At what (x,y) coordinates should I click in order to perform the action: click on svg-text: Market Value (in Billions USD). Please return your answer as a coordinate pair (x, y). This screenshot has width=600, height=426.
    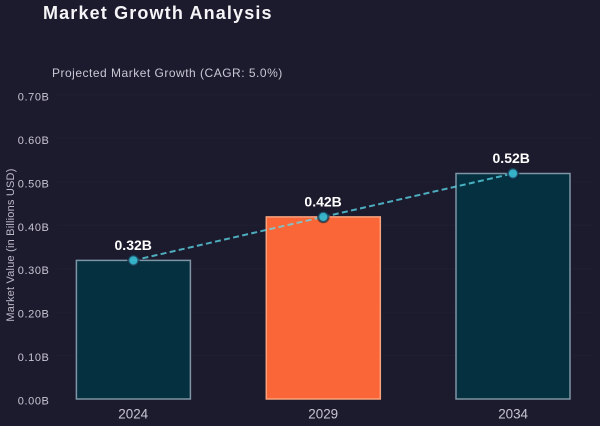
    Looking at the image, I should click on (11, 244).